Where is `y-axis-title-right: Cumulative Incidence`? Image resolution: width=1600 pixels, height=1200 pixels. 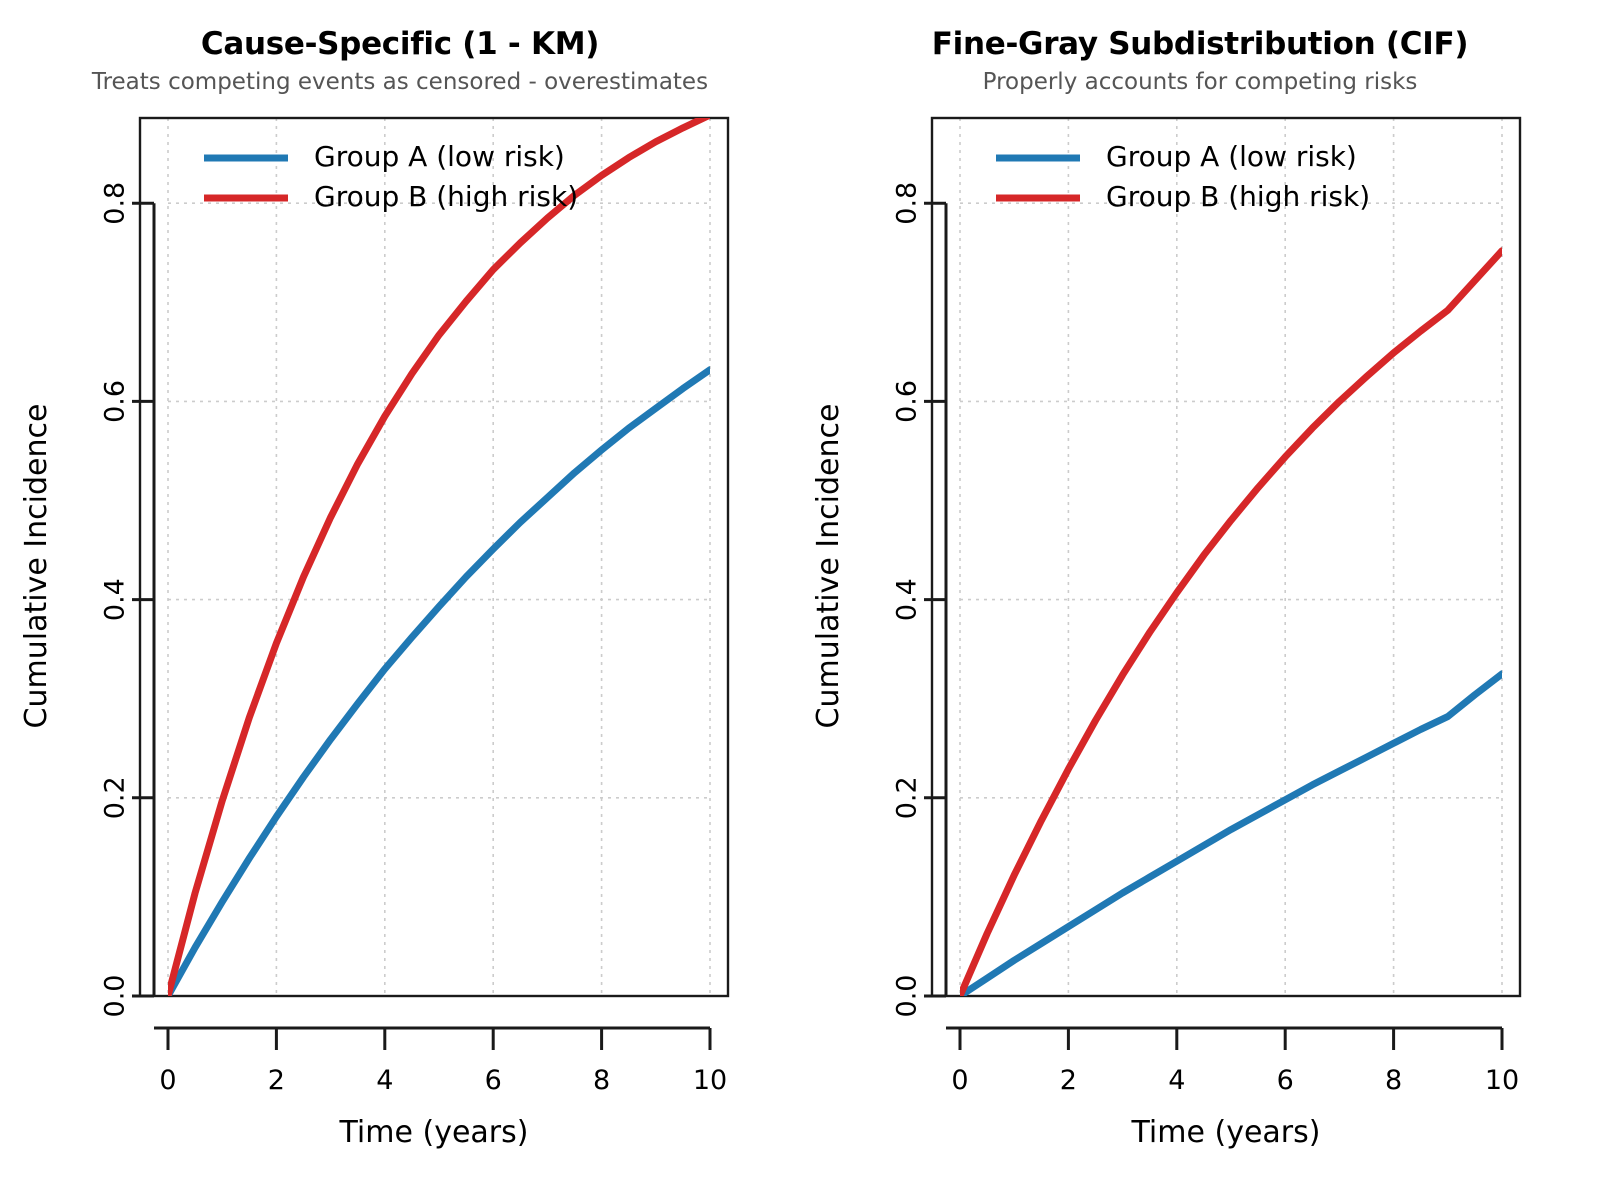 y-axis-title-right: Cumulative Incidence is located at coordinates (828, 566).